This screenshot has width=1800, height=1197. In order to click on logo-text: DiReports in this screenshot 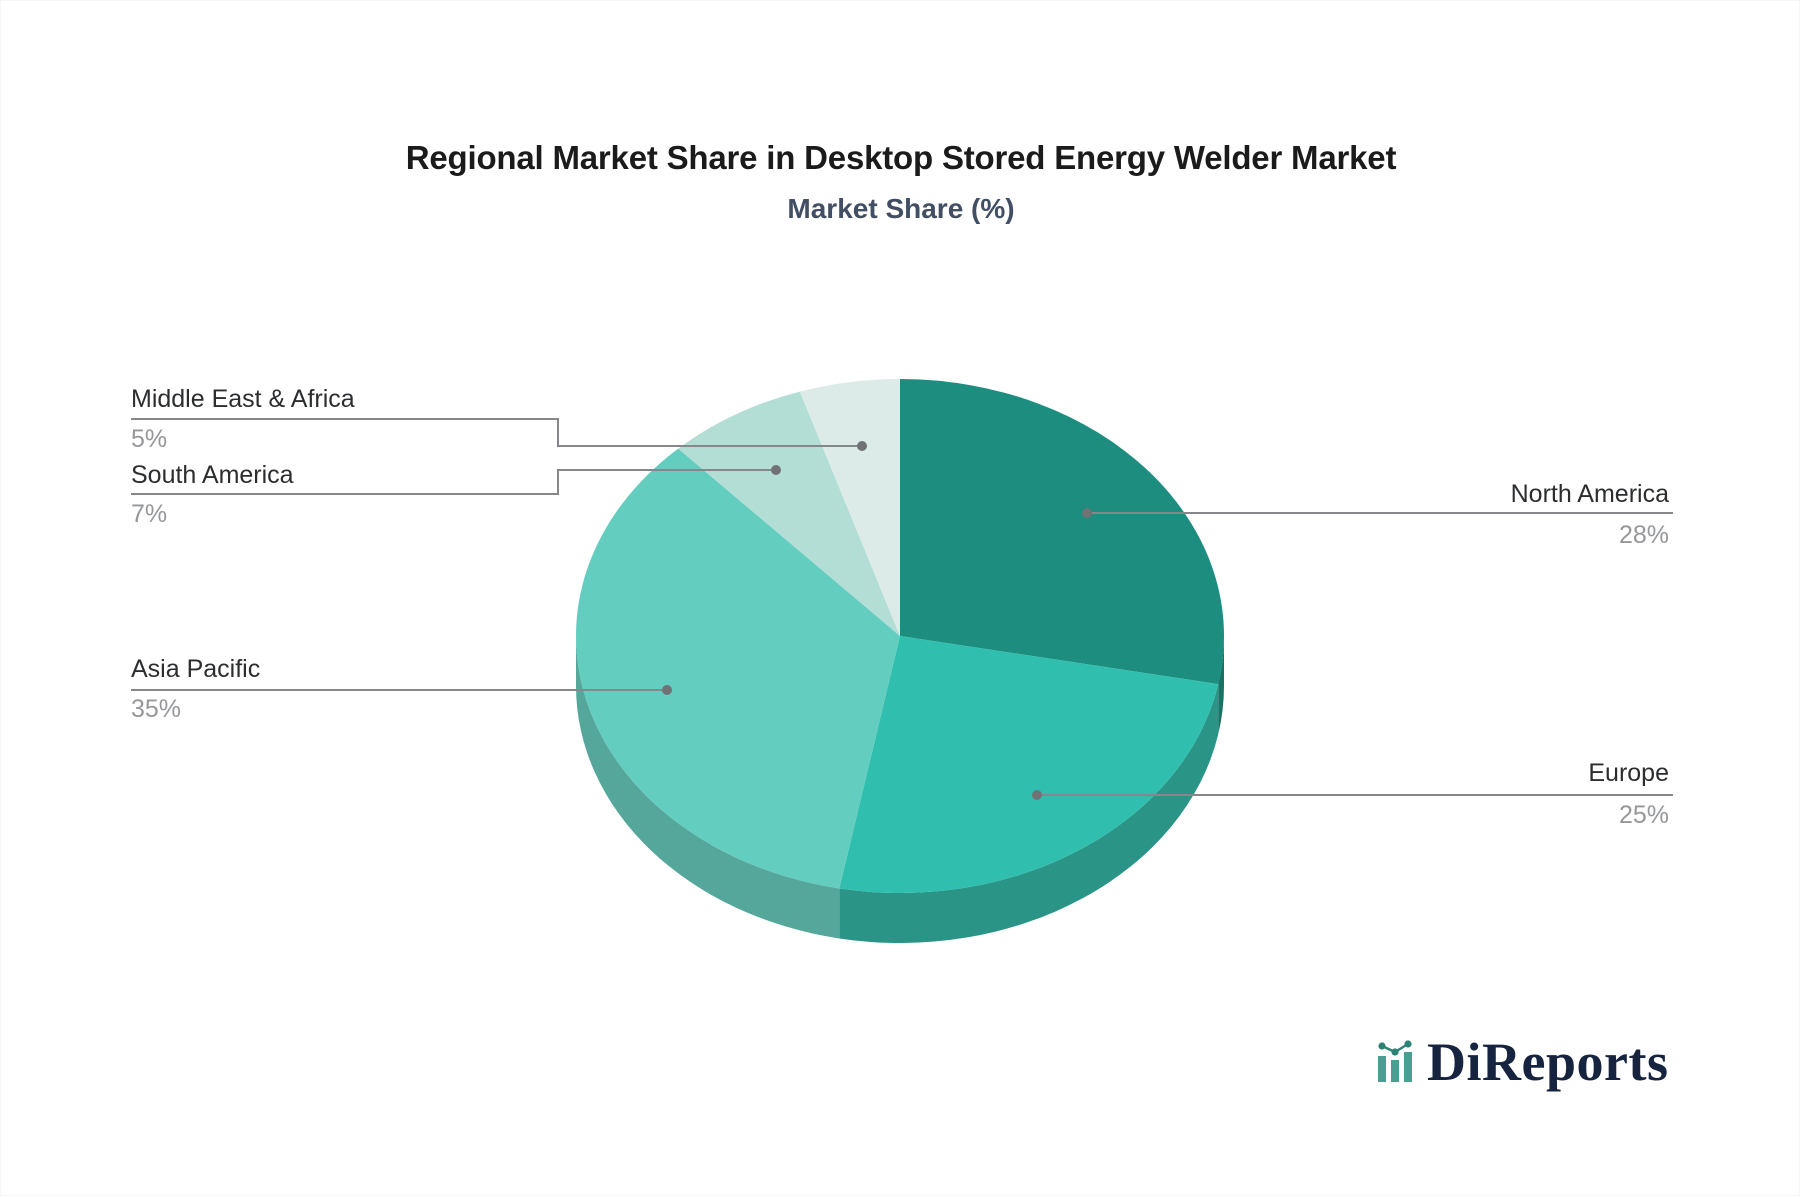, I will do `click(1548, 1062)`.